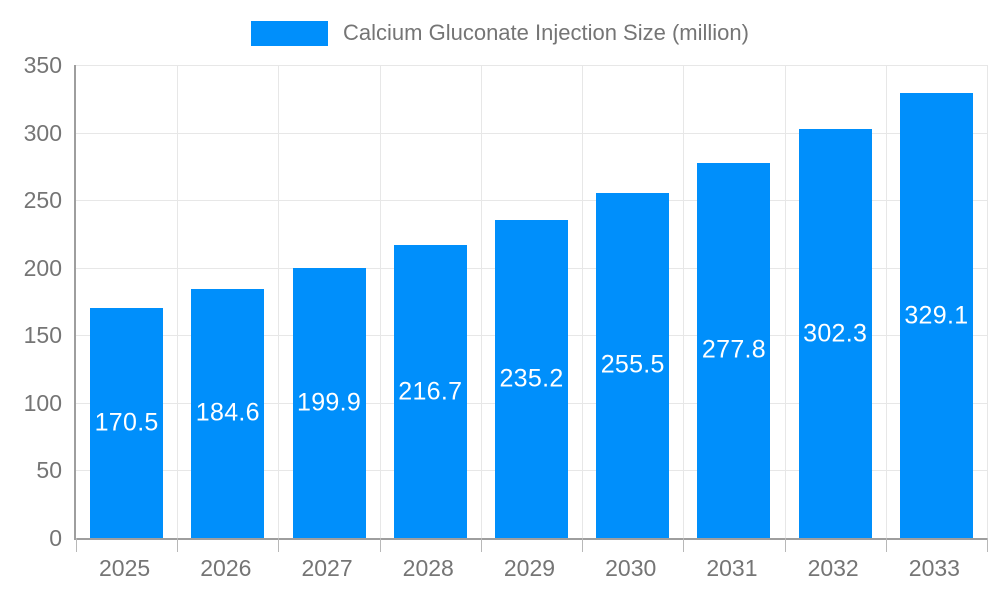 The width and height of the screenshot is (1000, 600). I want to click on bar: 302.3, so click(835, 333).